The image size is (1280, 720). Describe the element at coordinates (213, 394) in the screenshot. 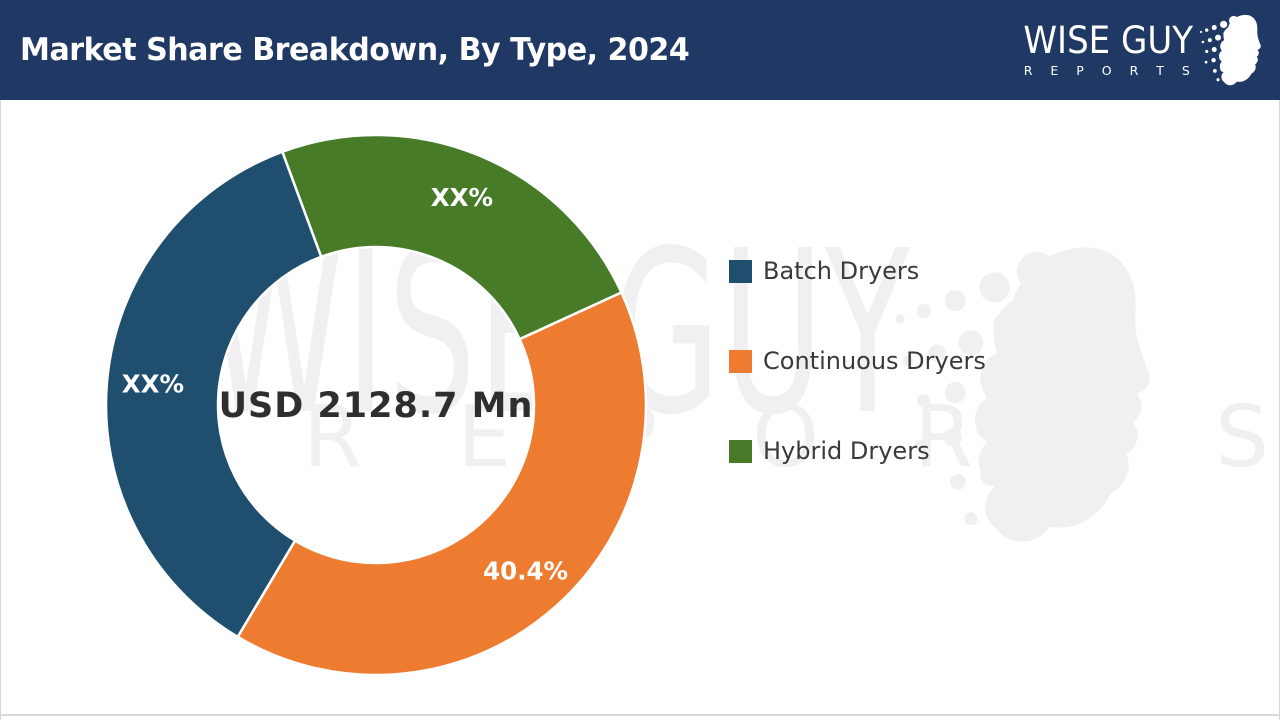

I see `donut-slice-batch-dryers` at that location.